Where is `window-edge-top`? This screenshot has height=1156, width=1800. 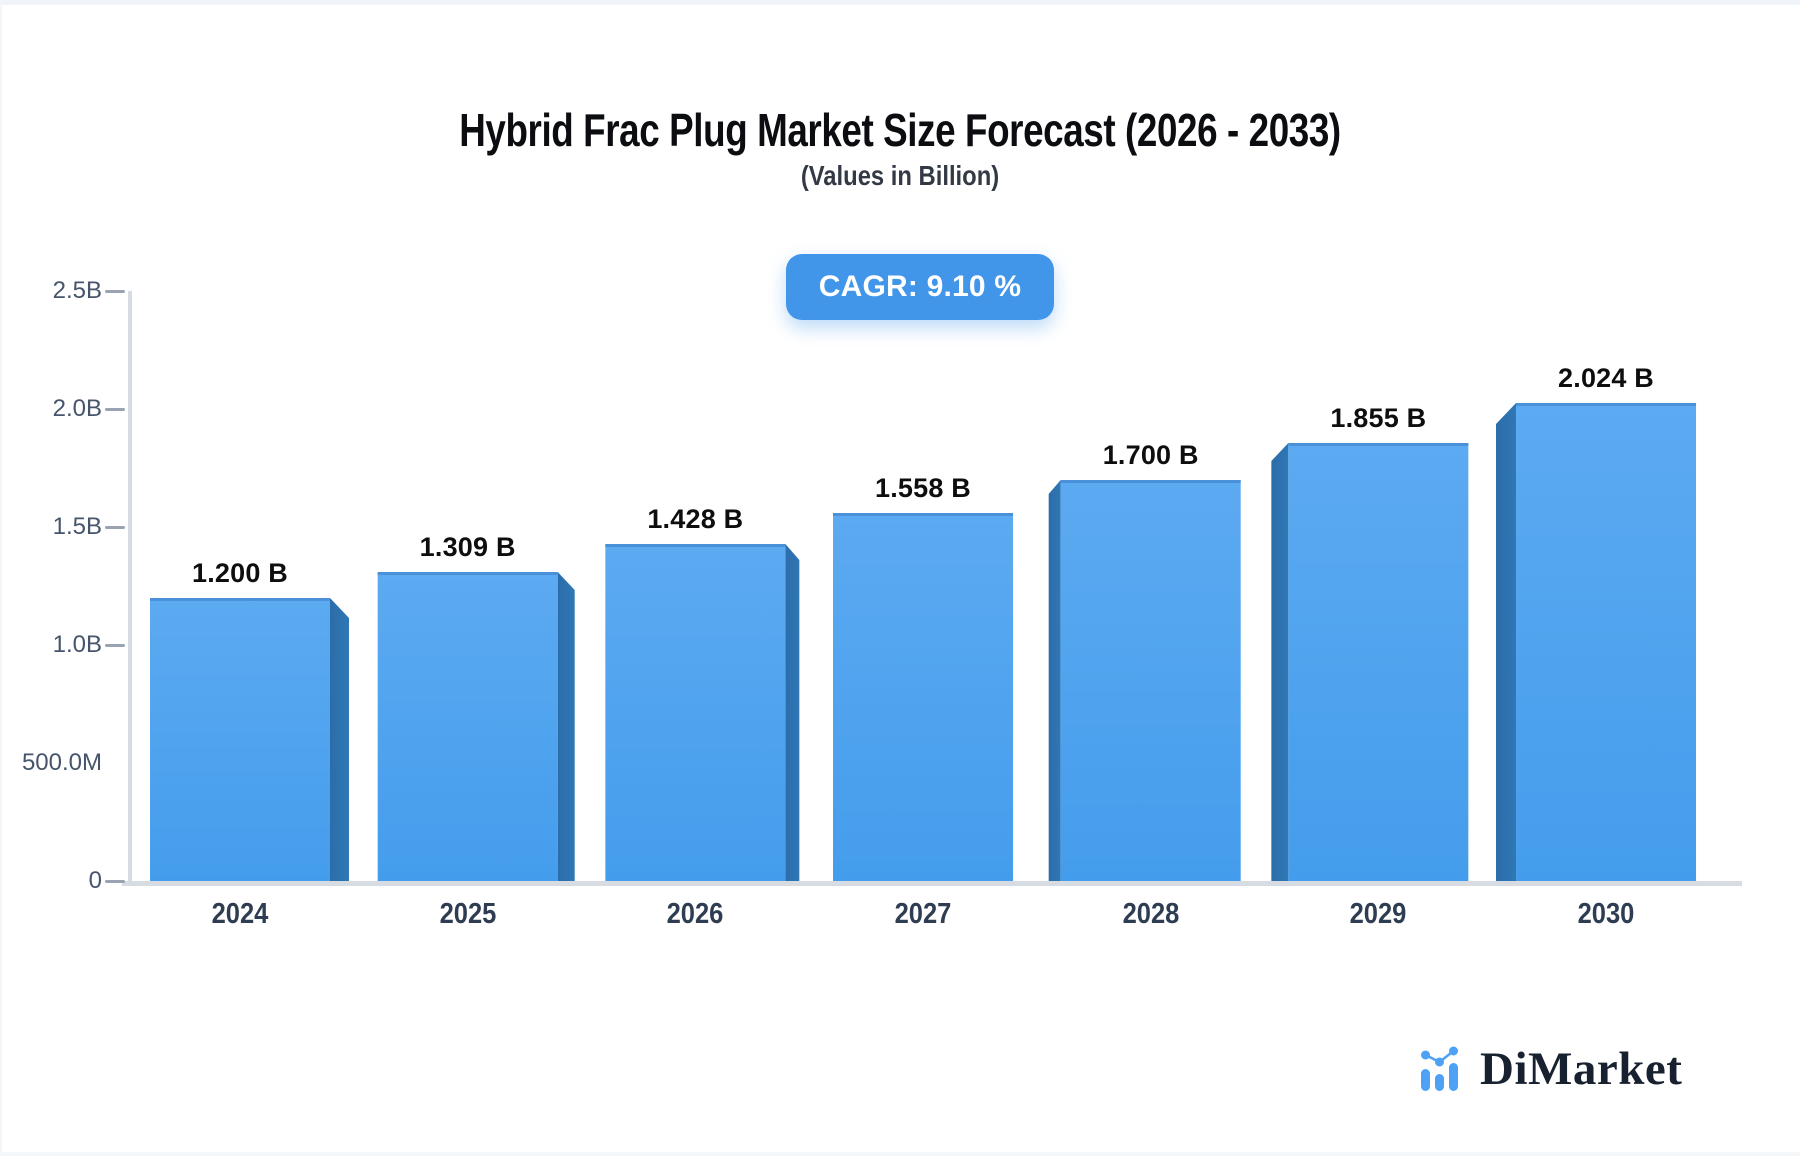
window-edge-top is located at coordinates (900, 2).